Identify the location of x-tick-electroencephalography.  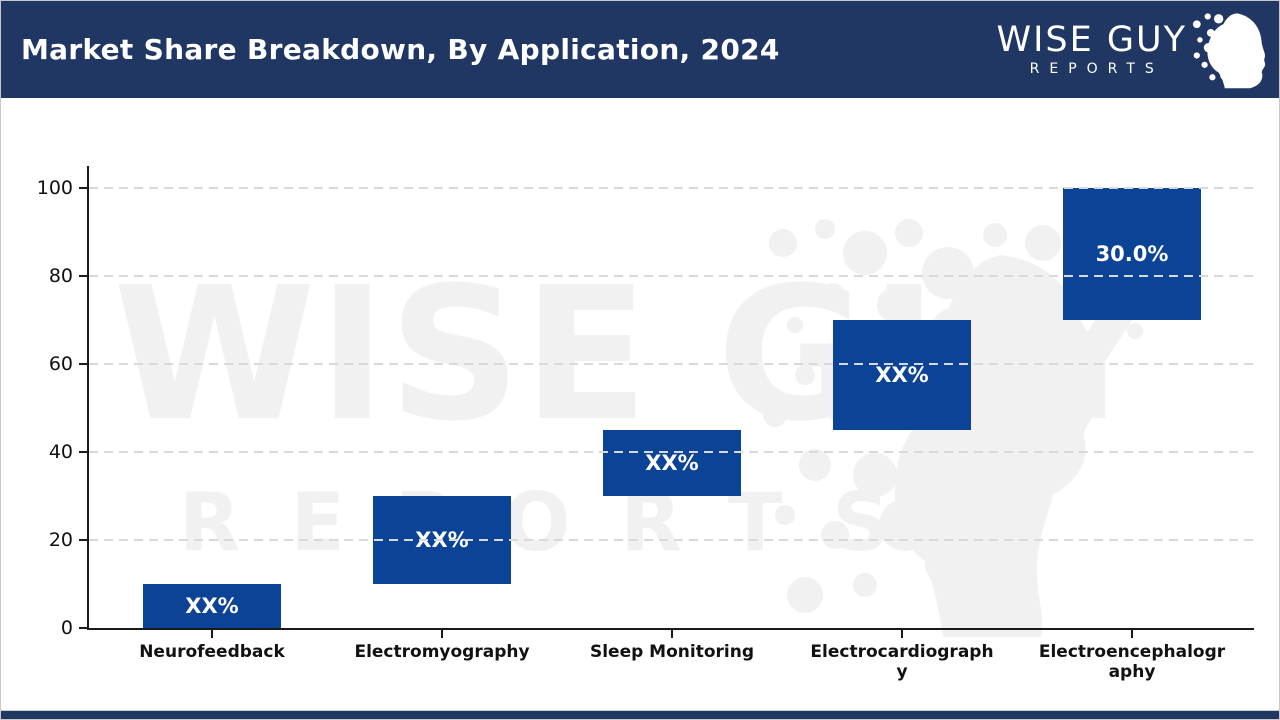
(1132, 634).